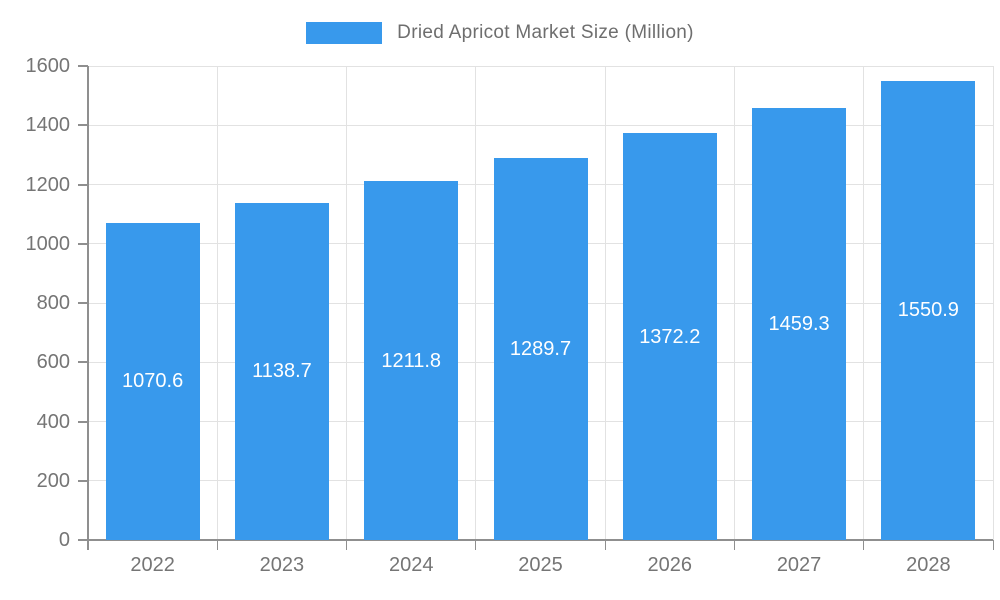 This screenshot has width=1000, height=600. I want to click on bar-value-label: 1211.8, so click(411, 360).